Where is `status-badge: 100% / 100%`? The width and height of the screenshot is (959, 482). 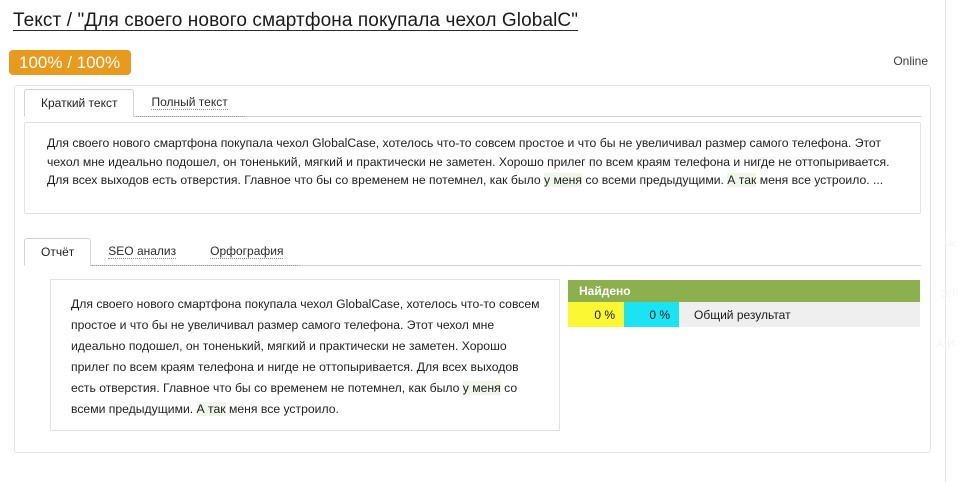
status-badge: 100% / 100% is located at coordinates (70, 62).